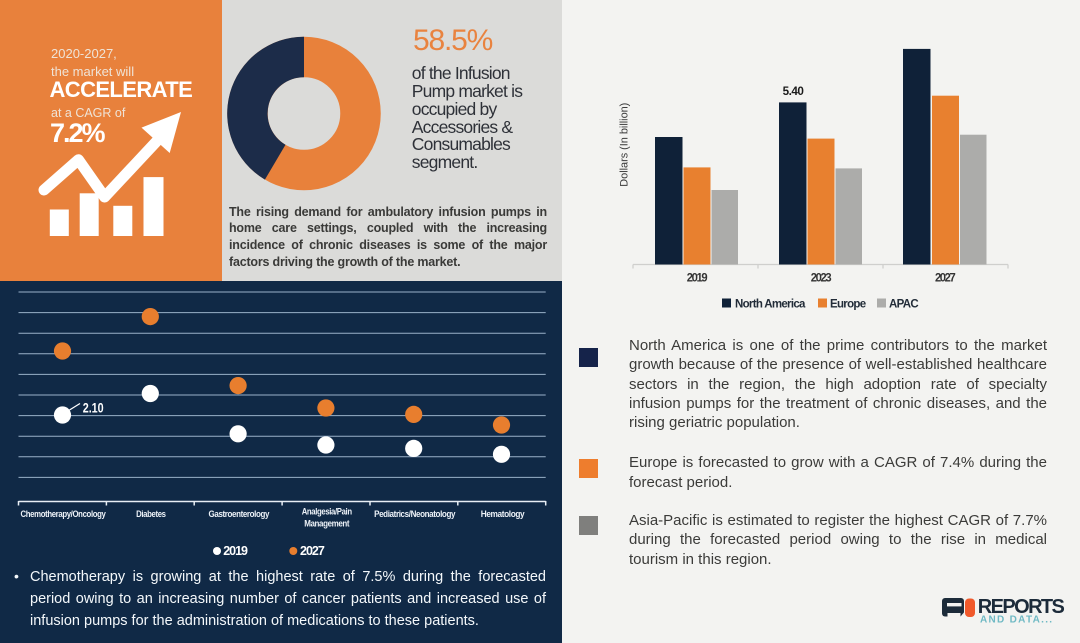  Describe the element at coordinates (327, 512) in the screenshot. I see `svg-text: Analgesia/Pain` at that location.